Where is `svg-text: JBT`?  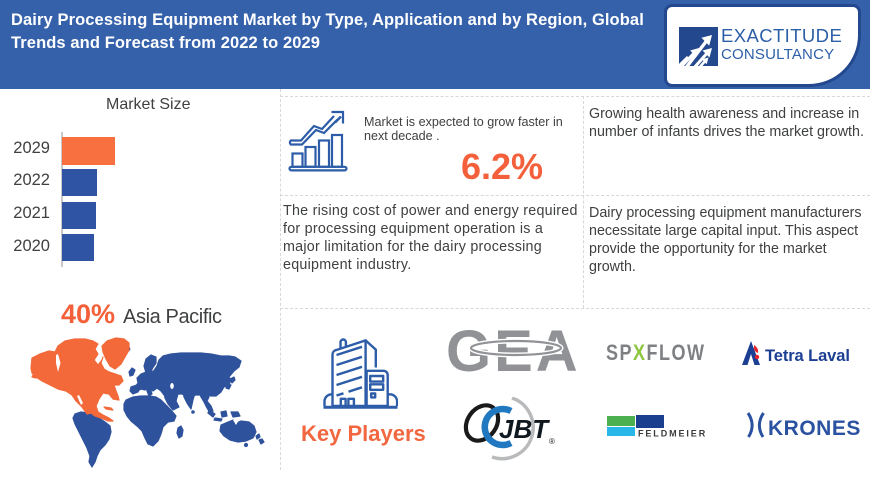
svg-text: JBT is located at coordinates (524, 429).